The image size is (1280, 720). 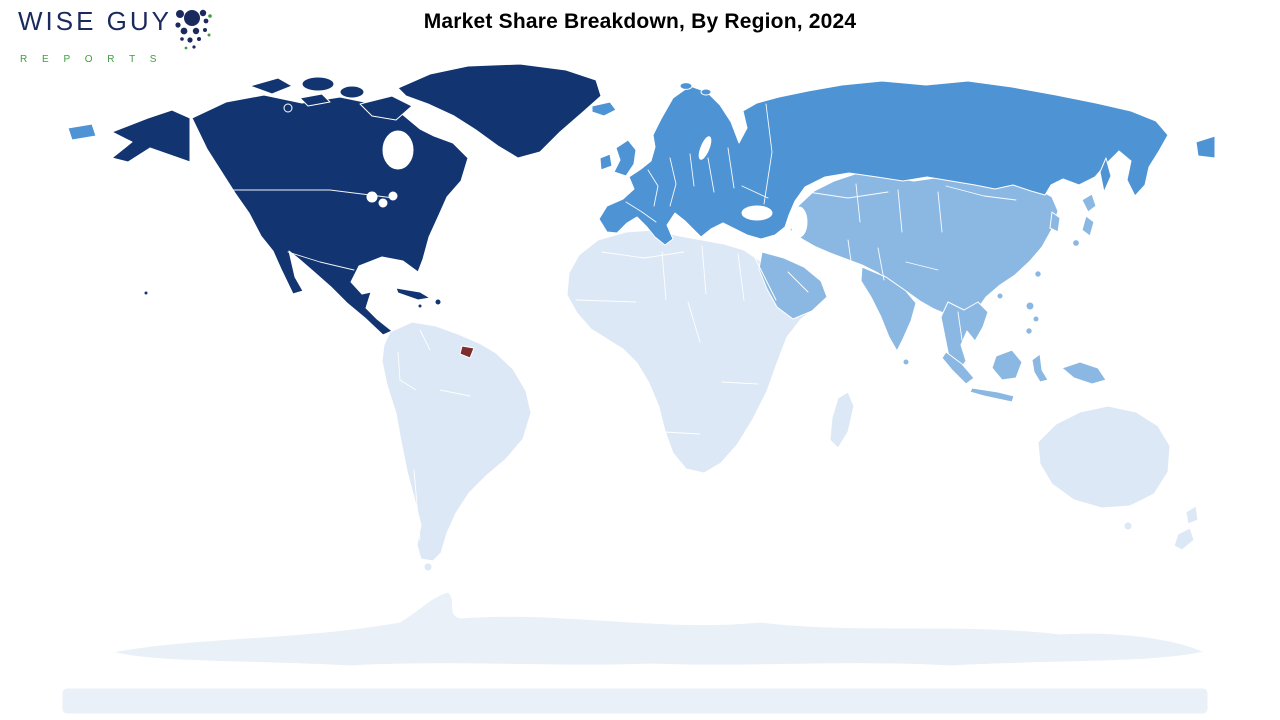 I want to click on wise-guy-reports-logo: WISE GUY R E P O R T S, so click(x=116, y=36).